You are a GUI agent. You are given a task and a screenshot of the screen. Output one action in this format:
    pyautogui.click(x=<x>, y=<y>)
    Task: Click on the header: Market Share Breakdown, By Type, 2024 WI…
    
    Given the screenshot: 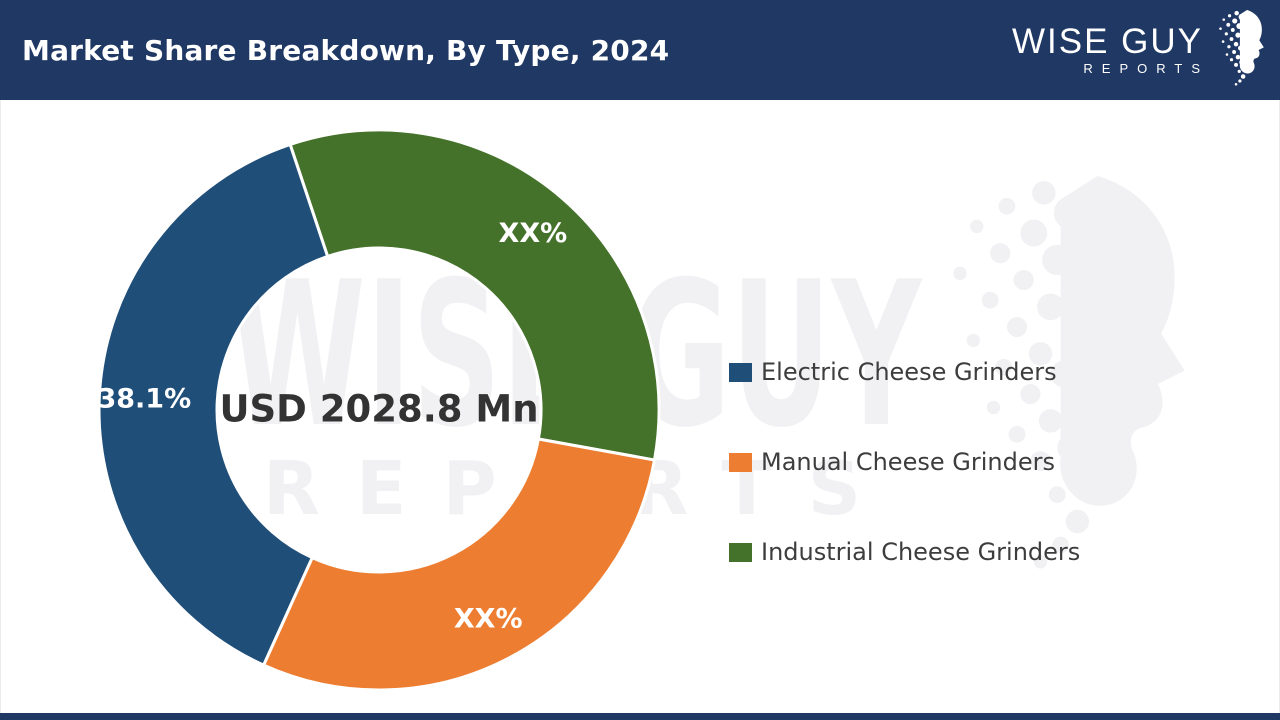 What is the action you would take?
    pyautogui.click(x=640, y=50)
    